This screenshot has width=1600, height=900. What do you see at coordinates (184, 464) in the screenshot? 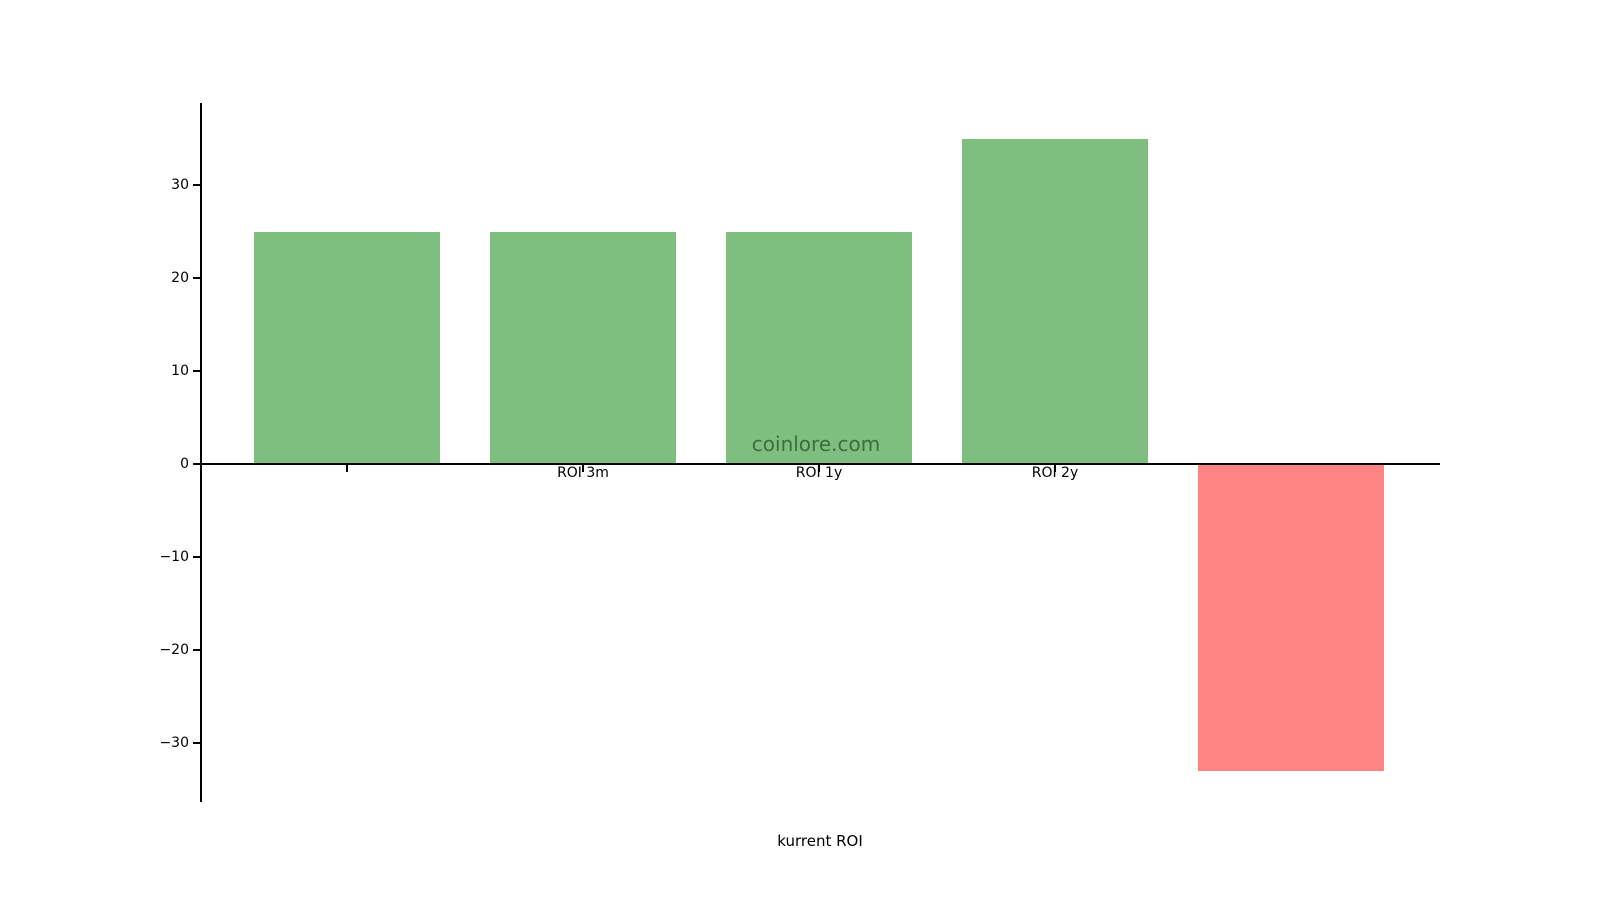
I see `y-tick-label-0: 0` at bounding box center [184, 464].